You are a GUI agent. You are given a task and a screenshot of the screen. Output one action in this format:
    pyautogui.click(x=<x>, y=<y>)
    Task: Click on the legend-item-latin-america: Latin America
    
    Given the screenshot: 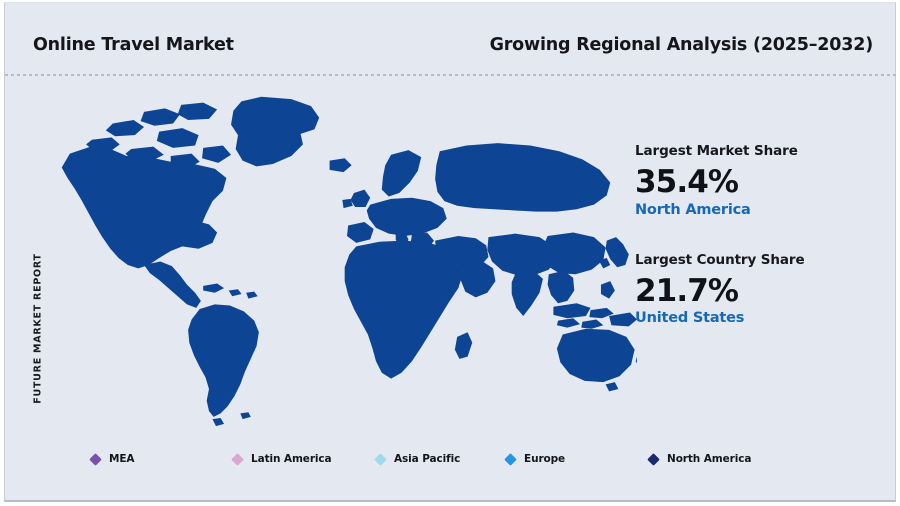 What is the action you would take?
    pyautogui.click(x=281, y=459)
    